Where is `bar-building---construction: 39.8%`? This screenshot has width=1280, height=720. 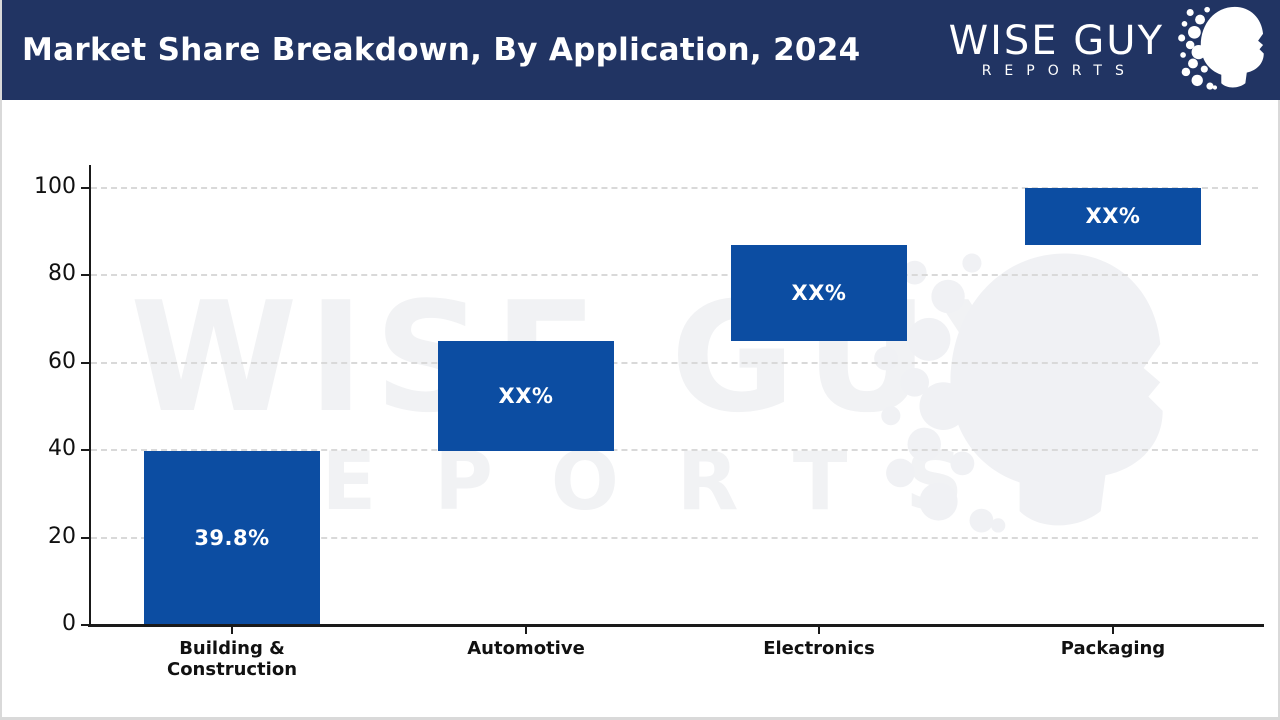 bar-building---construction: 39.8% is located at coordinates (232, 538).